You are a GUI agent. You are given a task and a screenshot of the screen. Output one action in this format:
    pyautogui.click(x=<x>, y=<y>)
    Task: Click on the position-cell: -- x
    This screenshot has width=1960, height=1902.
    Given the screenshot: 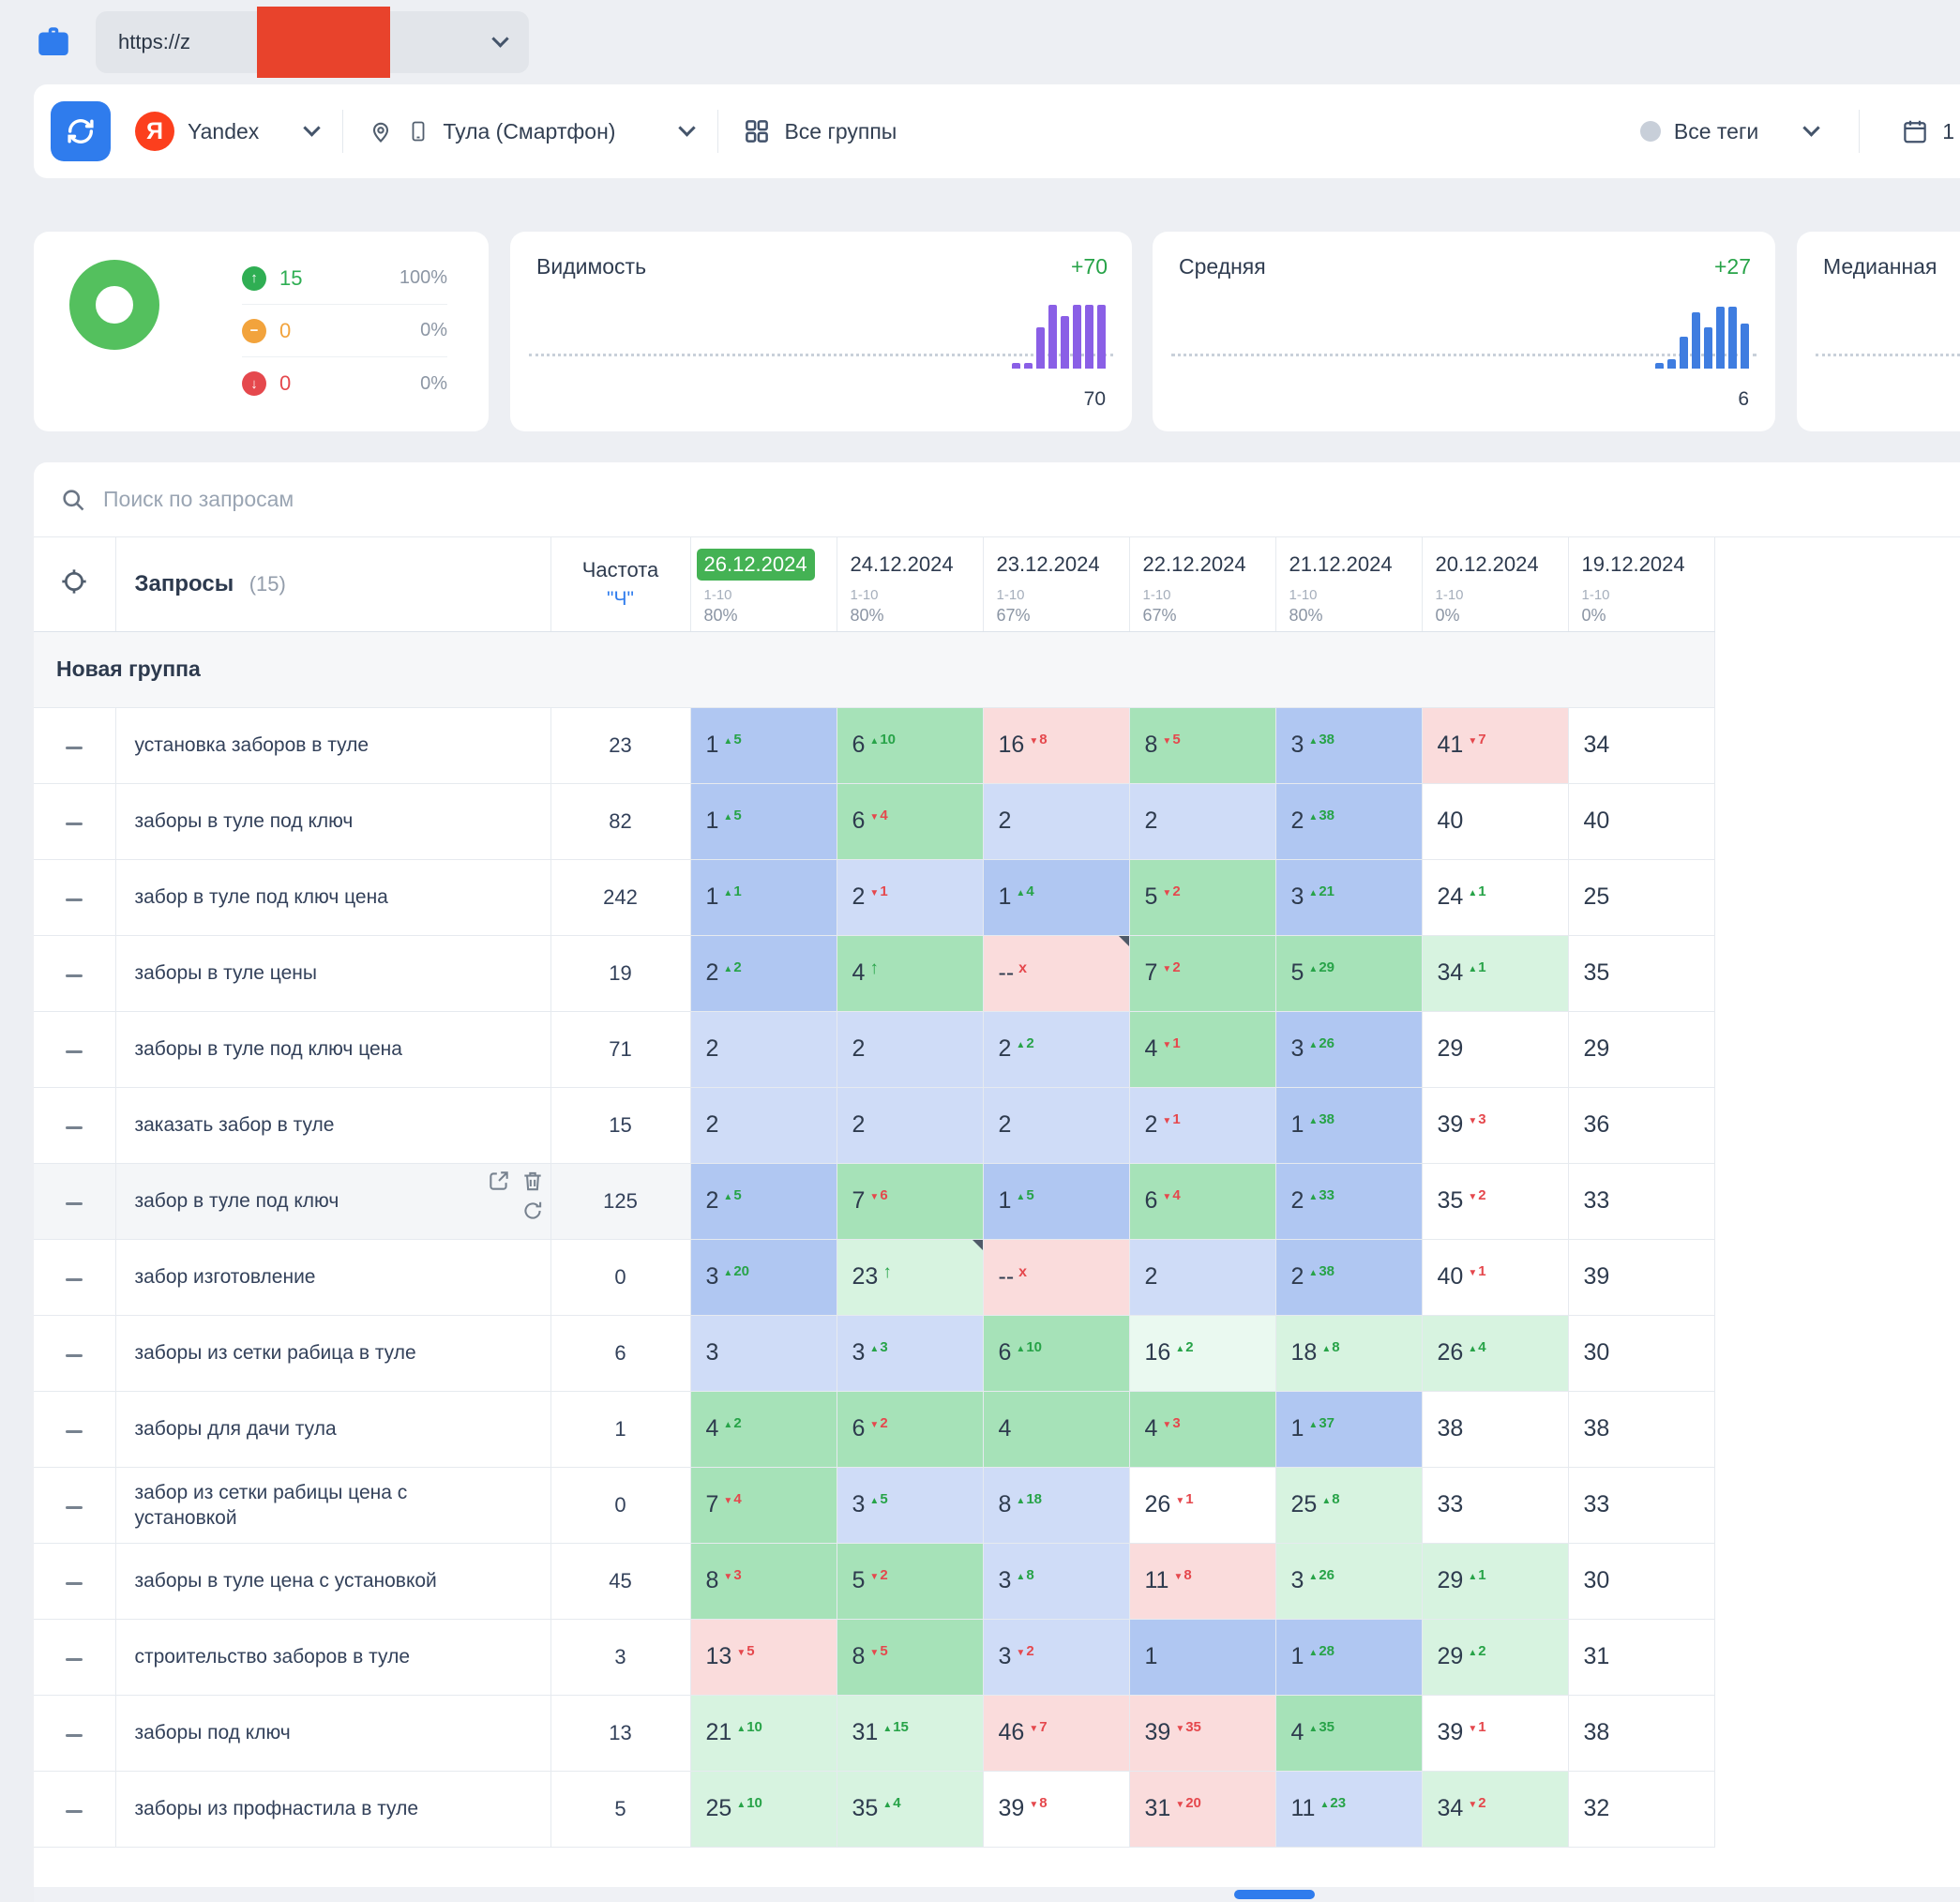 What is the action you would take?
    pyautogui.click(x=1056, y=973)
    